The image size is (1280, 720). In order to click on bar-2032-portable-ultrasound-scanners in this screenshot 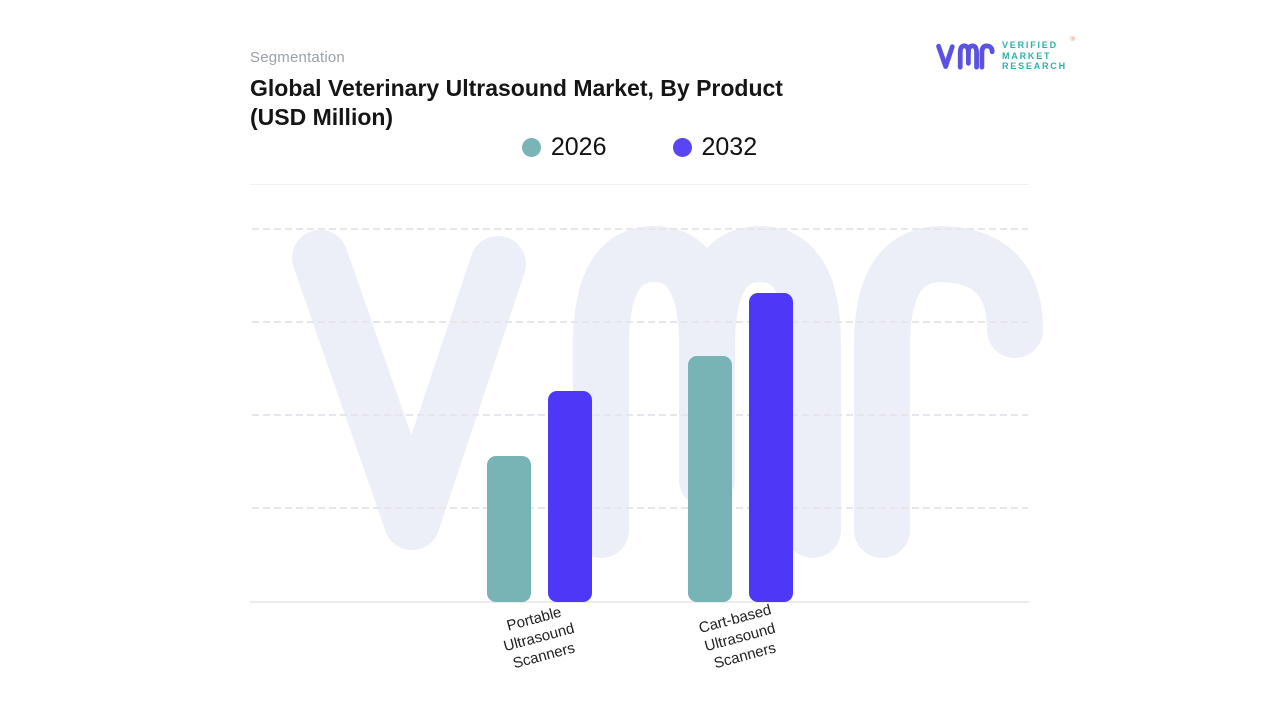, I will do `click(570, 496)`.